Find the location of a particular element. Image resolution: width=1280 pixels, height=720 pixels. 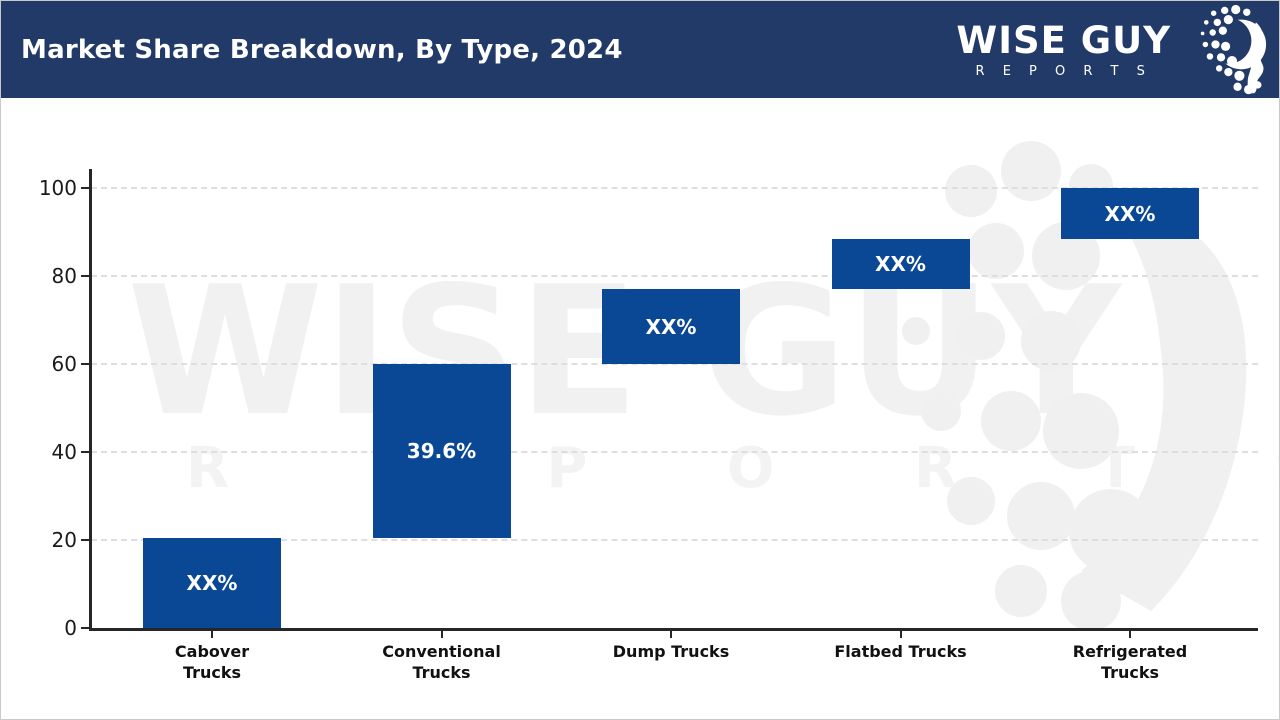

y-tick-label-20: 20 is located at coordinates (64, 540).